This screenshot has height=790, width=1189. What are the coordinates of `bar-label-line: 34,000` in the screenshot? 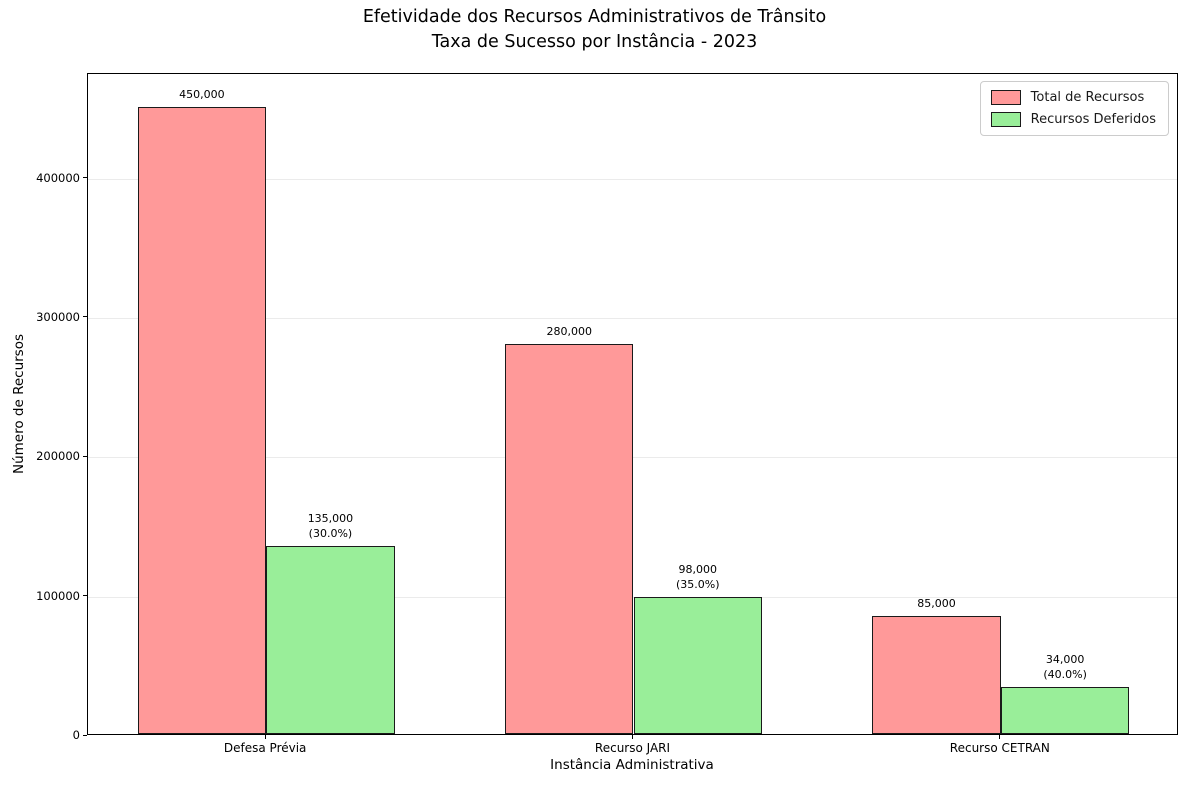 It's located at (1065, 659).